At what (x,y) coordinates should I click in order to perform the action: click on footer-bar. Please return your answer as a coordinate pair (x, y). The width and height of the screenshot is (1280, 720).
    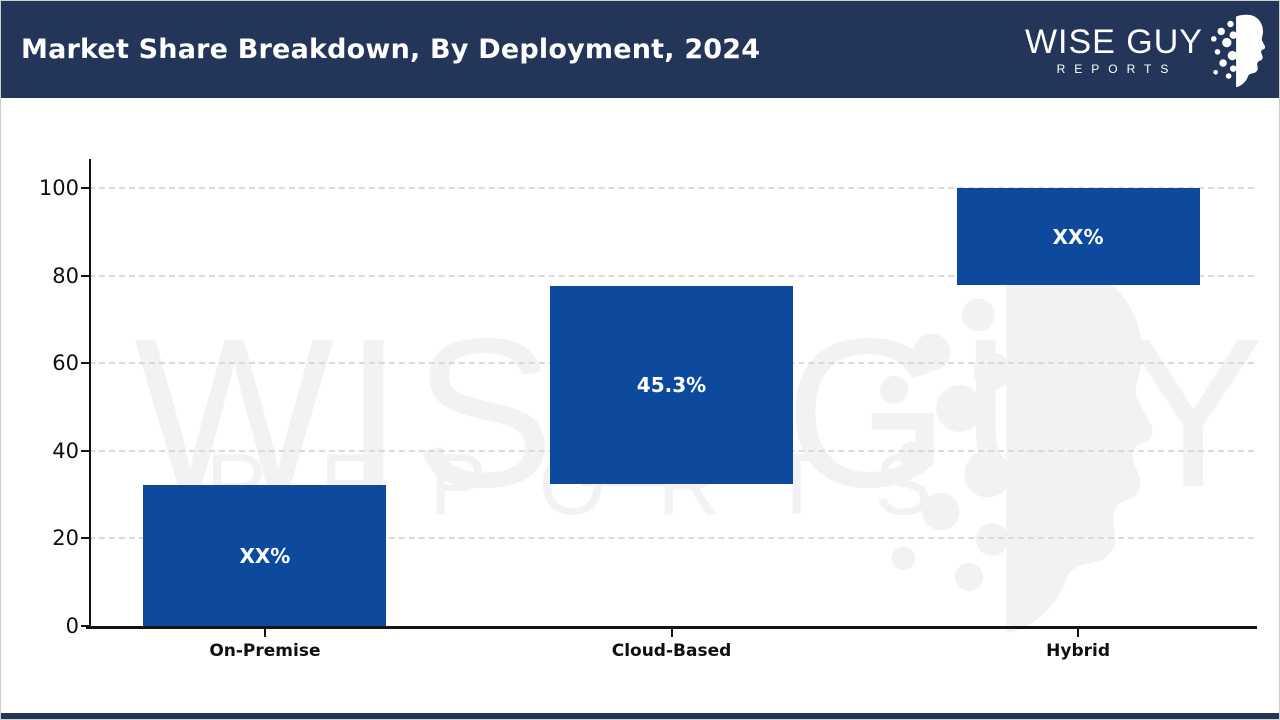
    Looking at the image, I should click on (640, 716).